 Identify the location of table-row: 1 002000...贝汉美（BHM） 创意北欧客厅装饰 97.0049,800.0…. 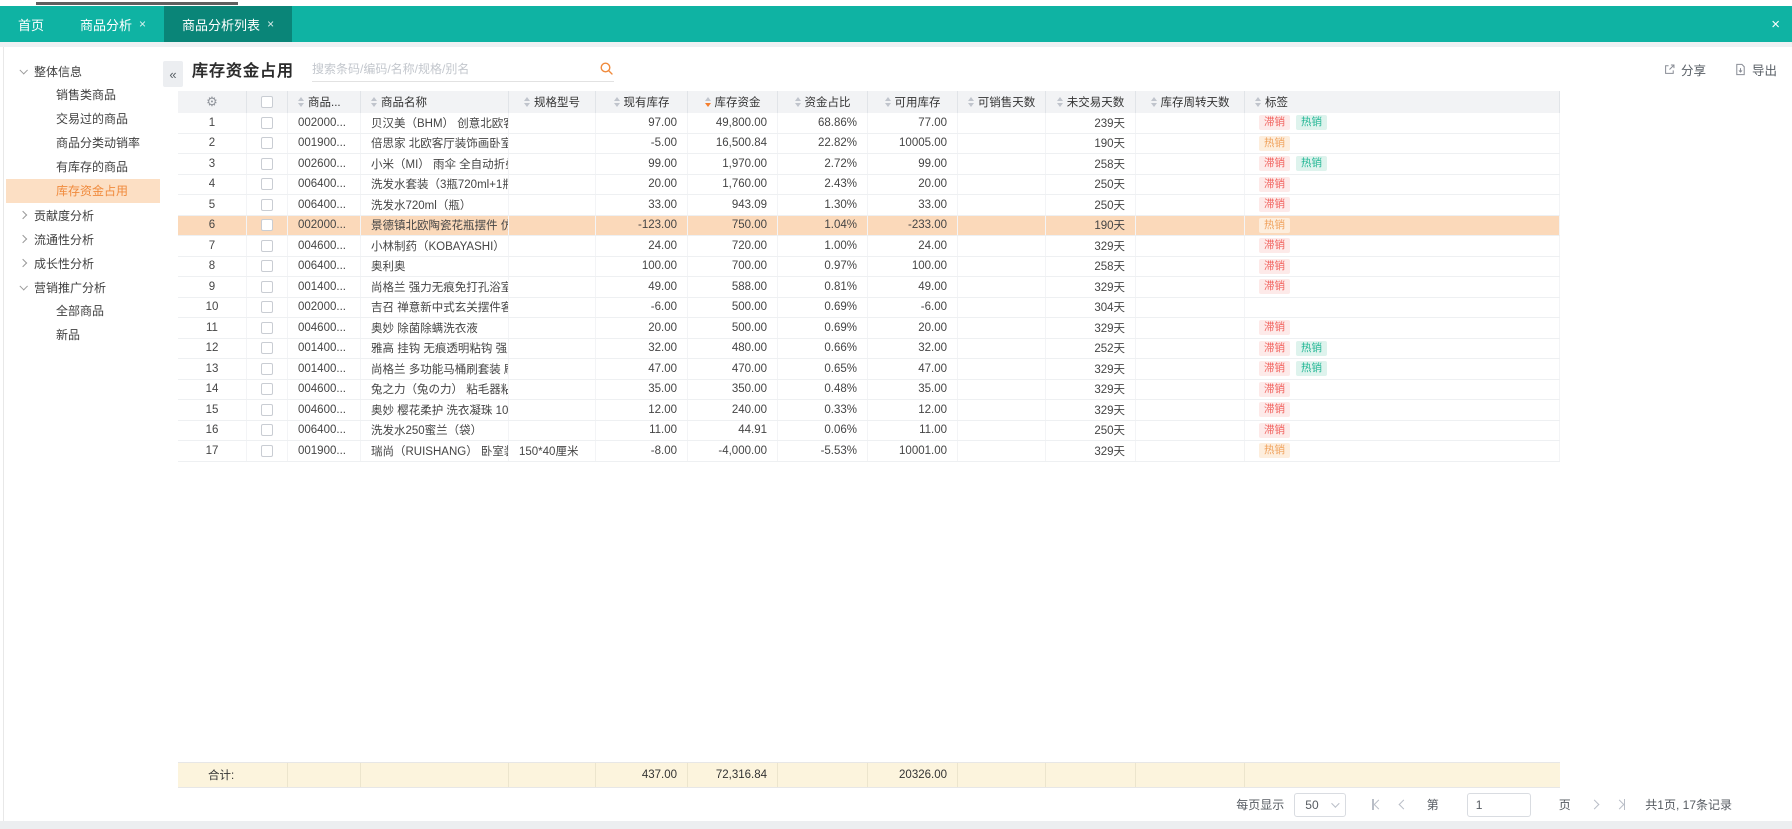
(869, 123).